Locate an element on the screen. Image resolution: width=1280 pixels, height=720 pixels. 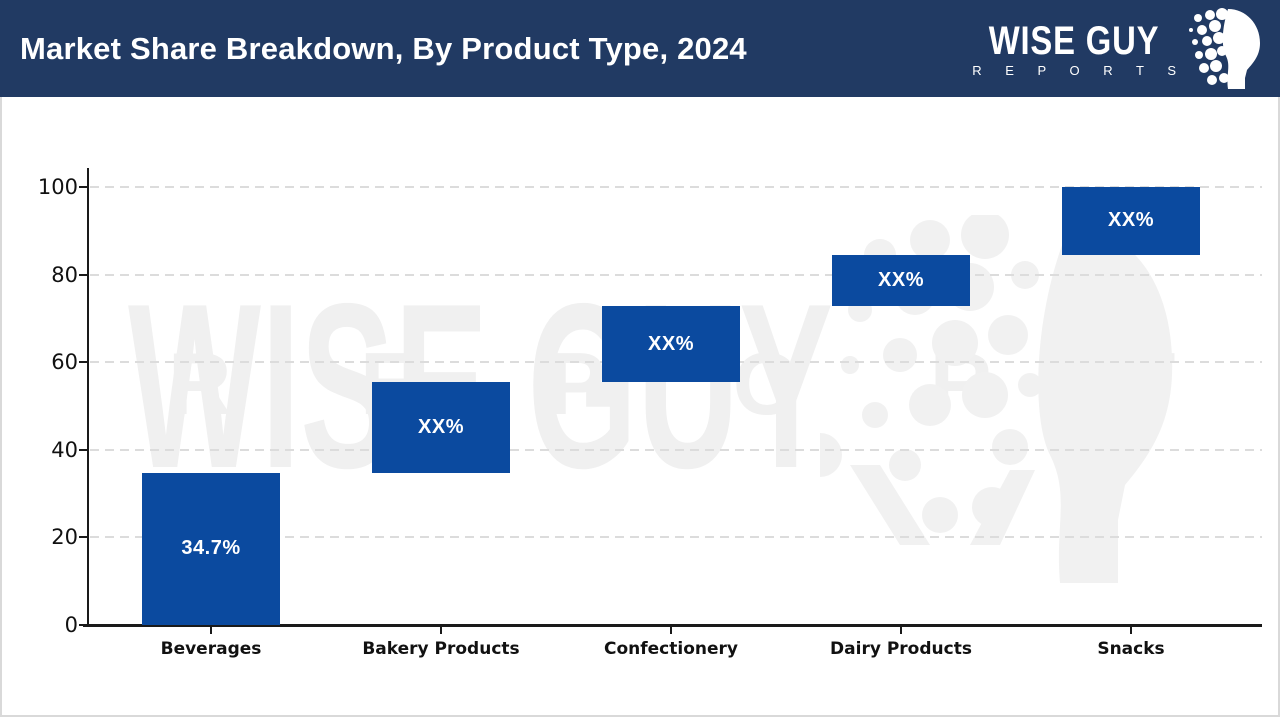
bar-beverages: 34.7% is located at coordinates (211, 549).